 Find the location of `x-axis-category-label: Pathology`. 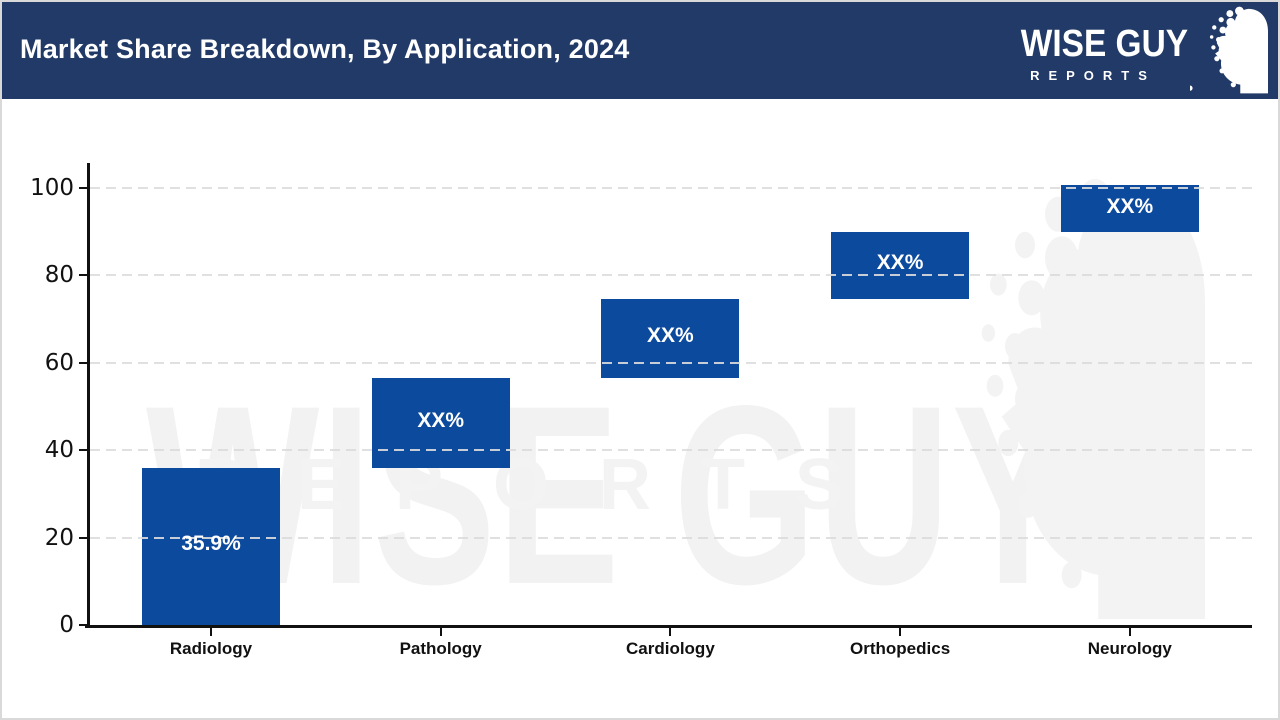

x-axis-category-label: Pathology is located at coordinates (440, 648).